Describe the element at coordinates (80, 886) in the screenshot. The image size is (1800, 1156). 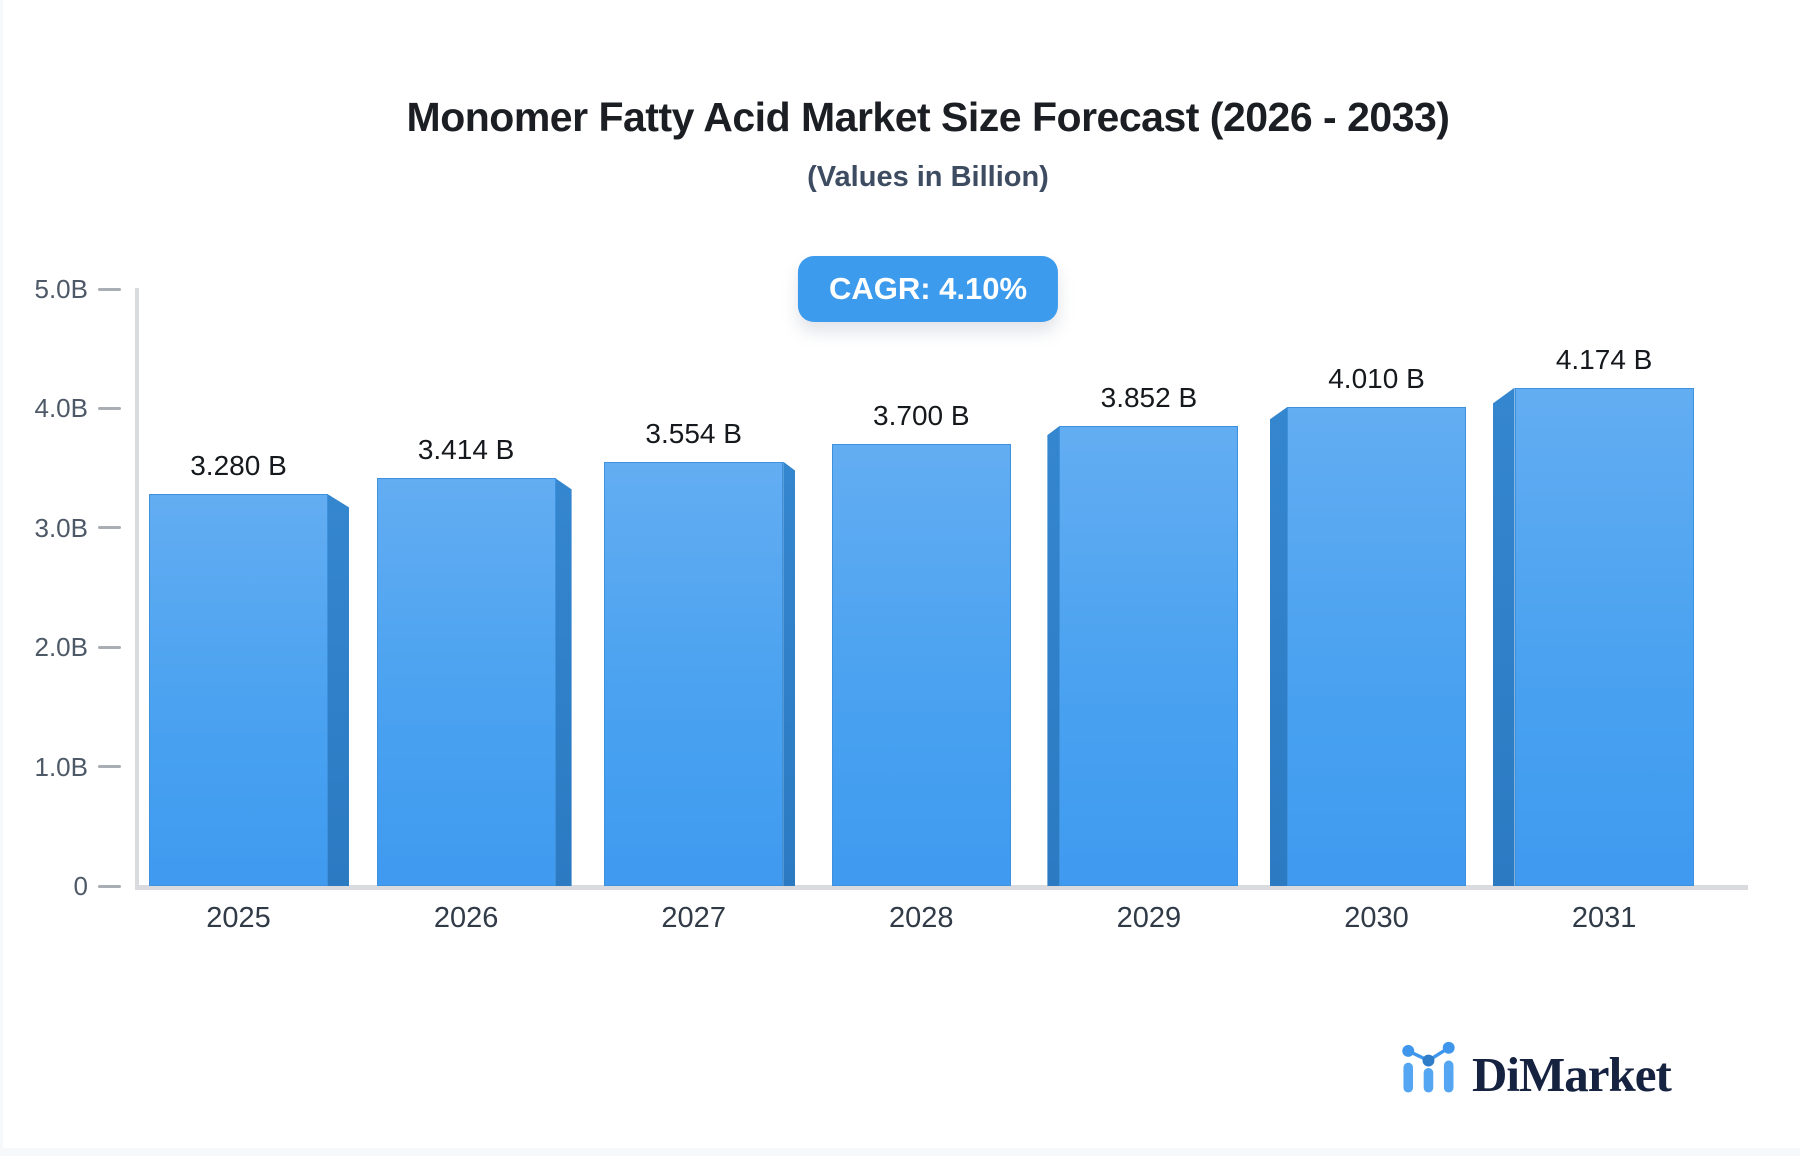
I see `y-tick-label: 0` at that location.